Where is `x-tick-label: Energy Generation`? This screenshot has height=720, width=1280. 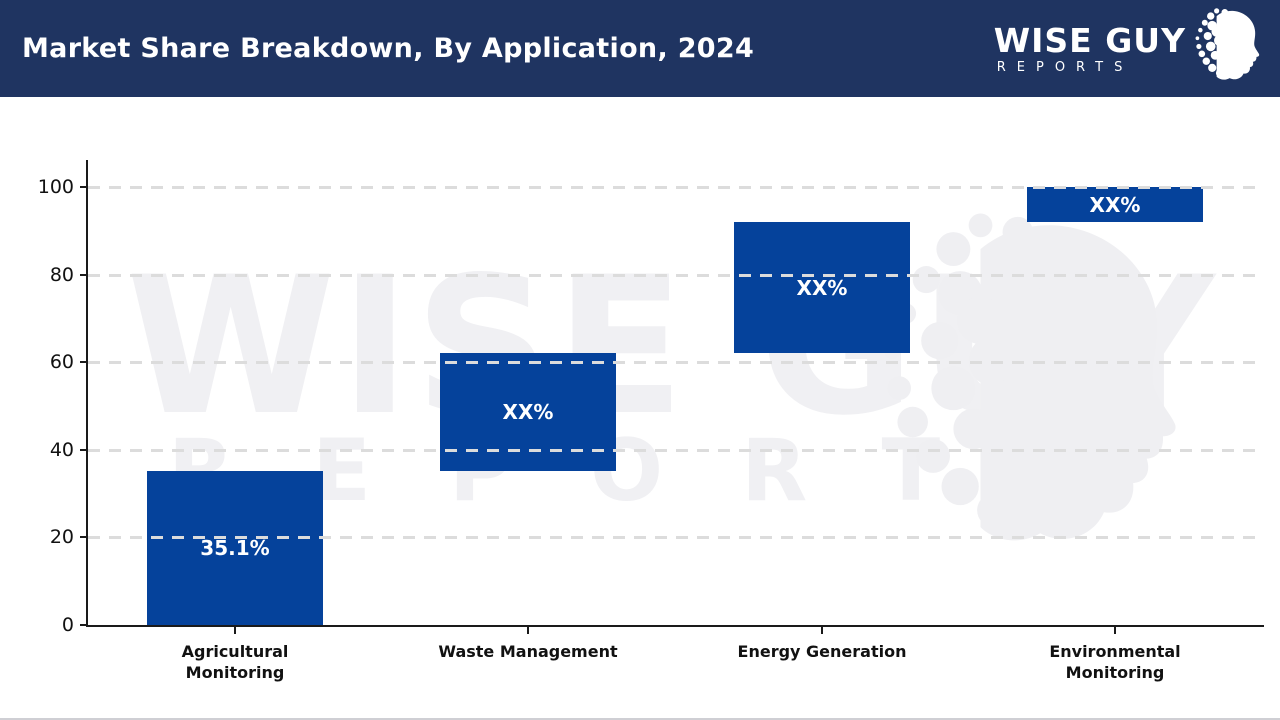
x-tick-label: Energy Generation is located at coordinates (822, 651).